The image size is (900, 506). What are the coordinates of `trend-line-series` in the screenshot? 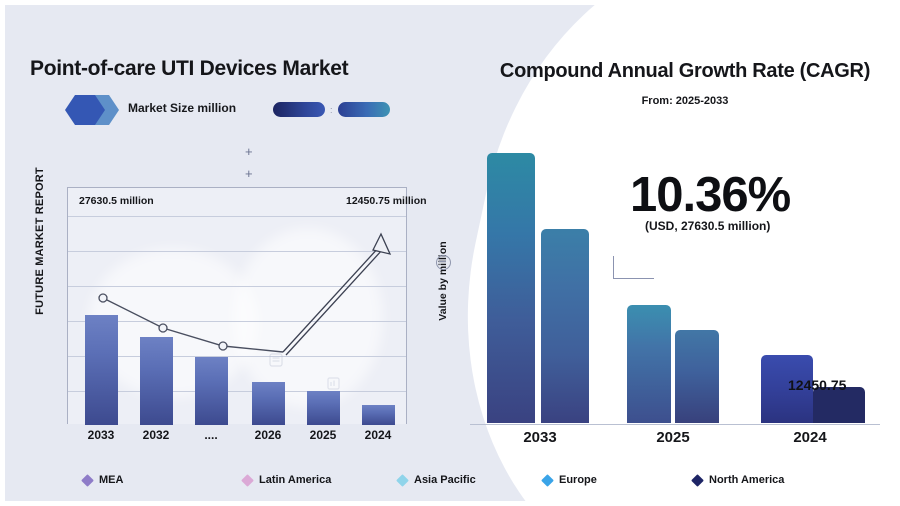 It's located at (245, 294).